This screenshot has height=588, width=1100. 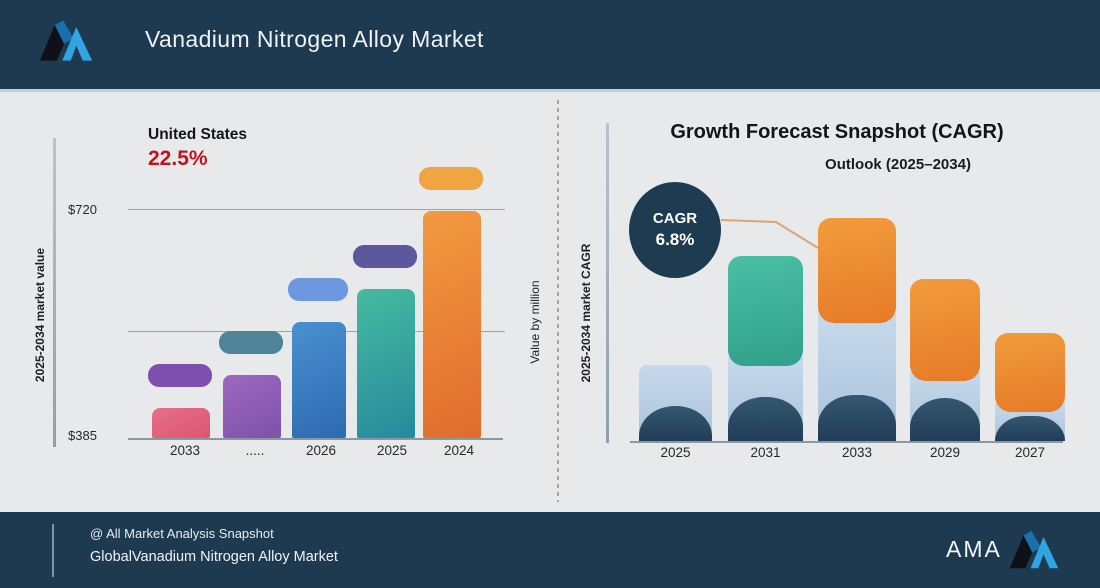 What do you see at coordinates (40, 315) in the screenshot?
I see `left-y-axis-label: 2025-2034 market value` at bounding box center [40, 315].